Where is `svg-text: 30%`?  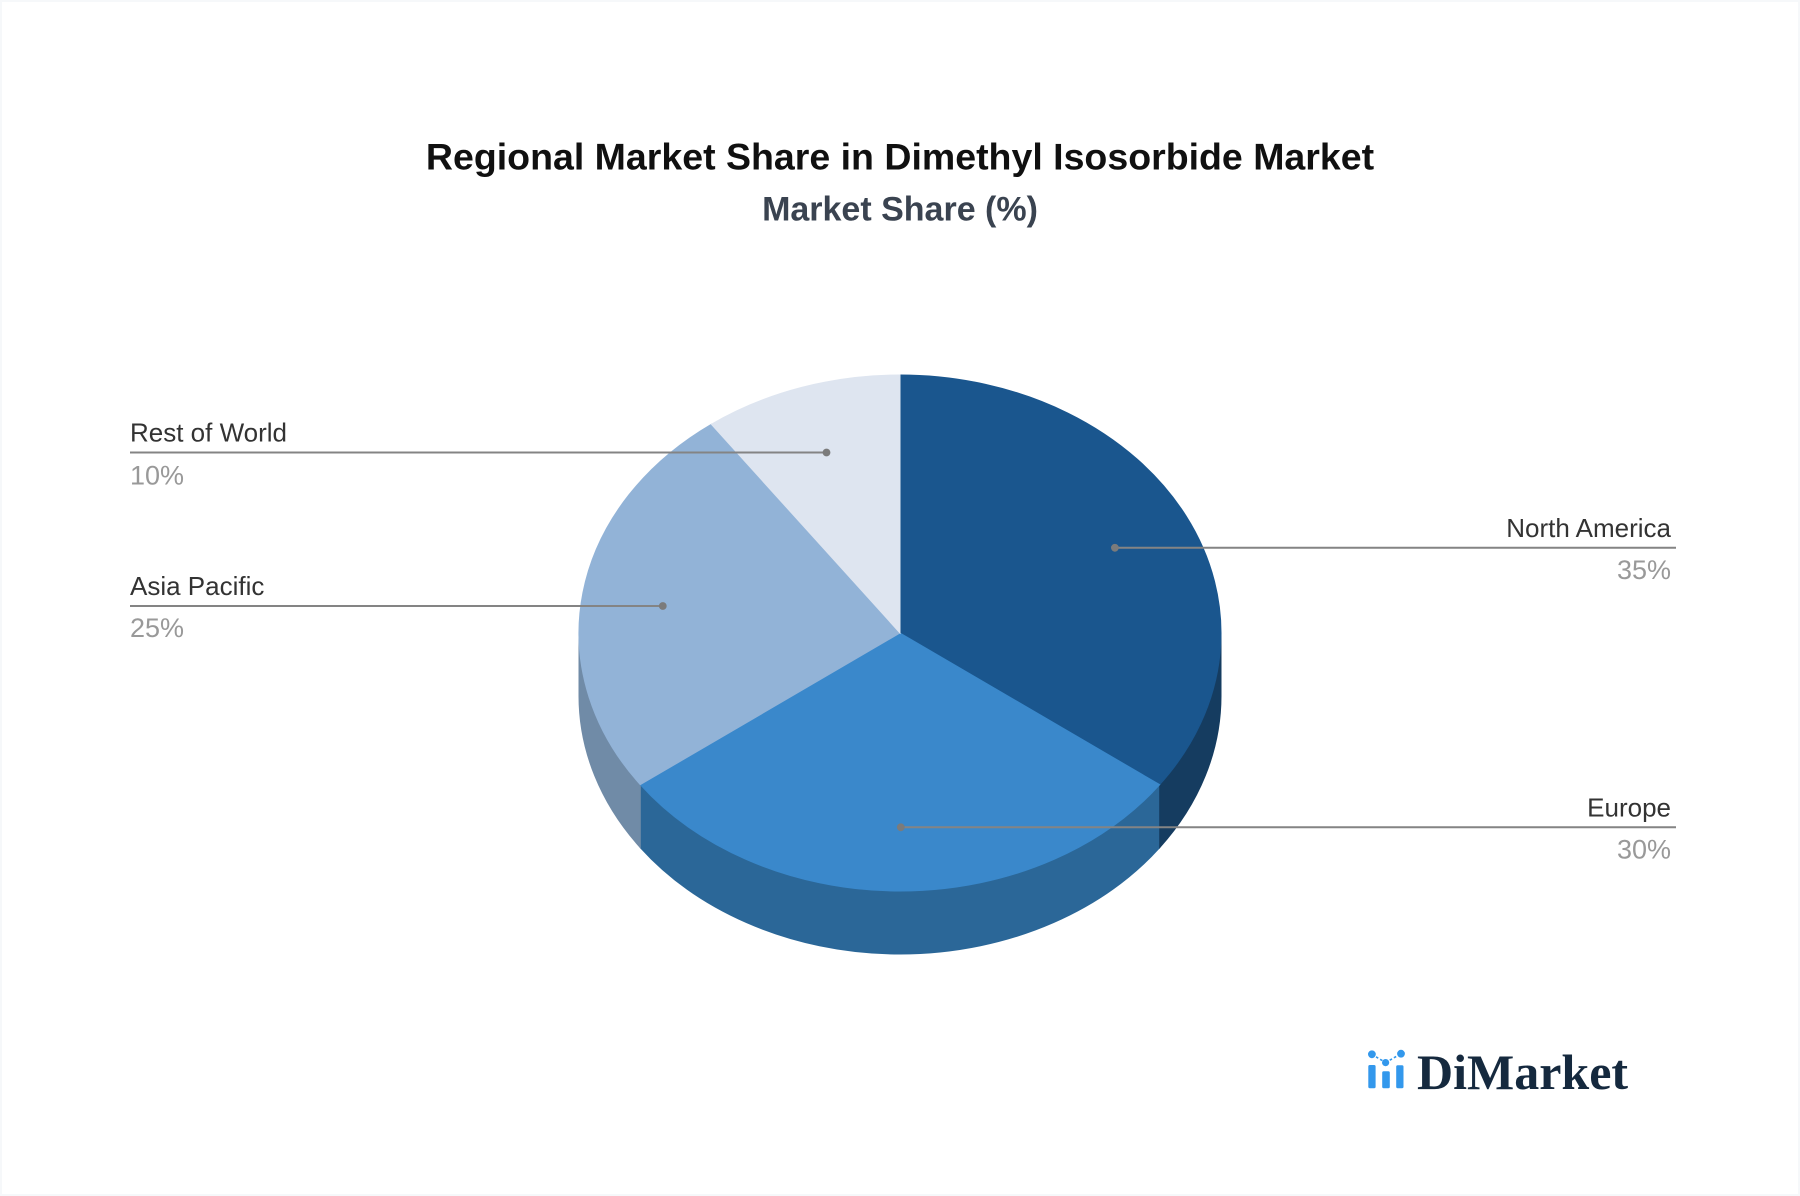 svg-text: 30% is located at coordinates (1644, 849).